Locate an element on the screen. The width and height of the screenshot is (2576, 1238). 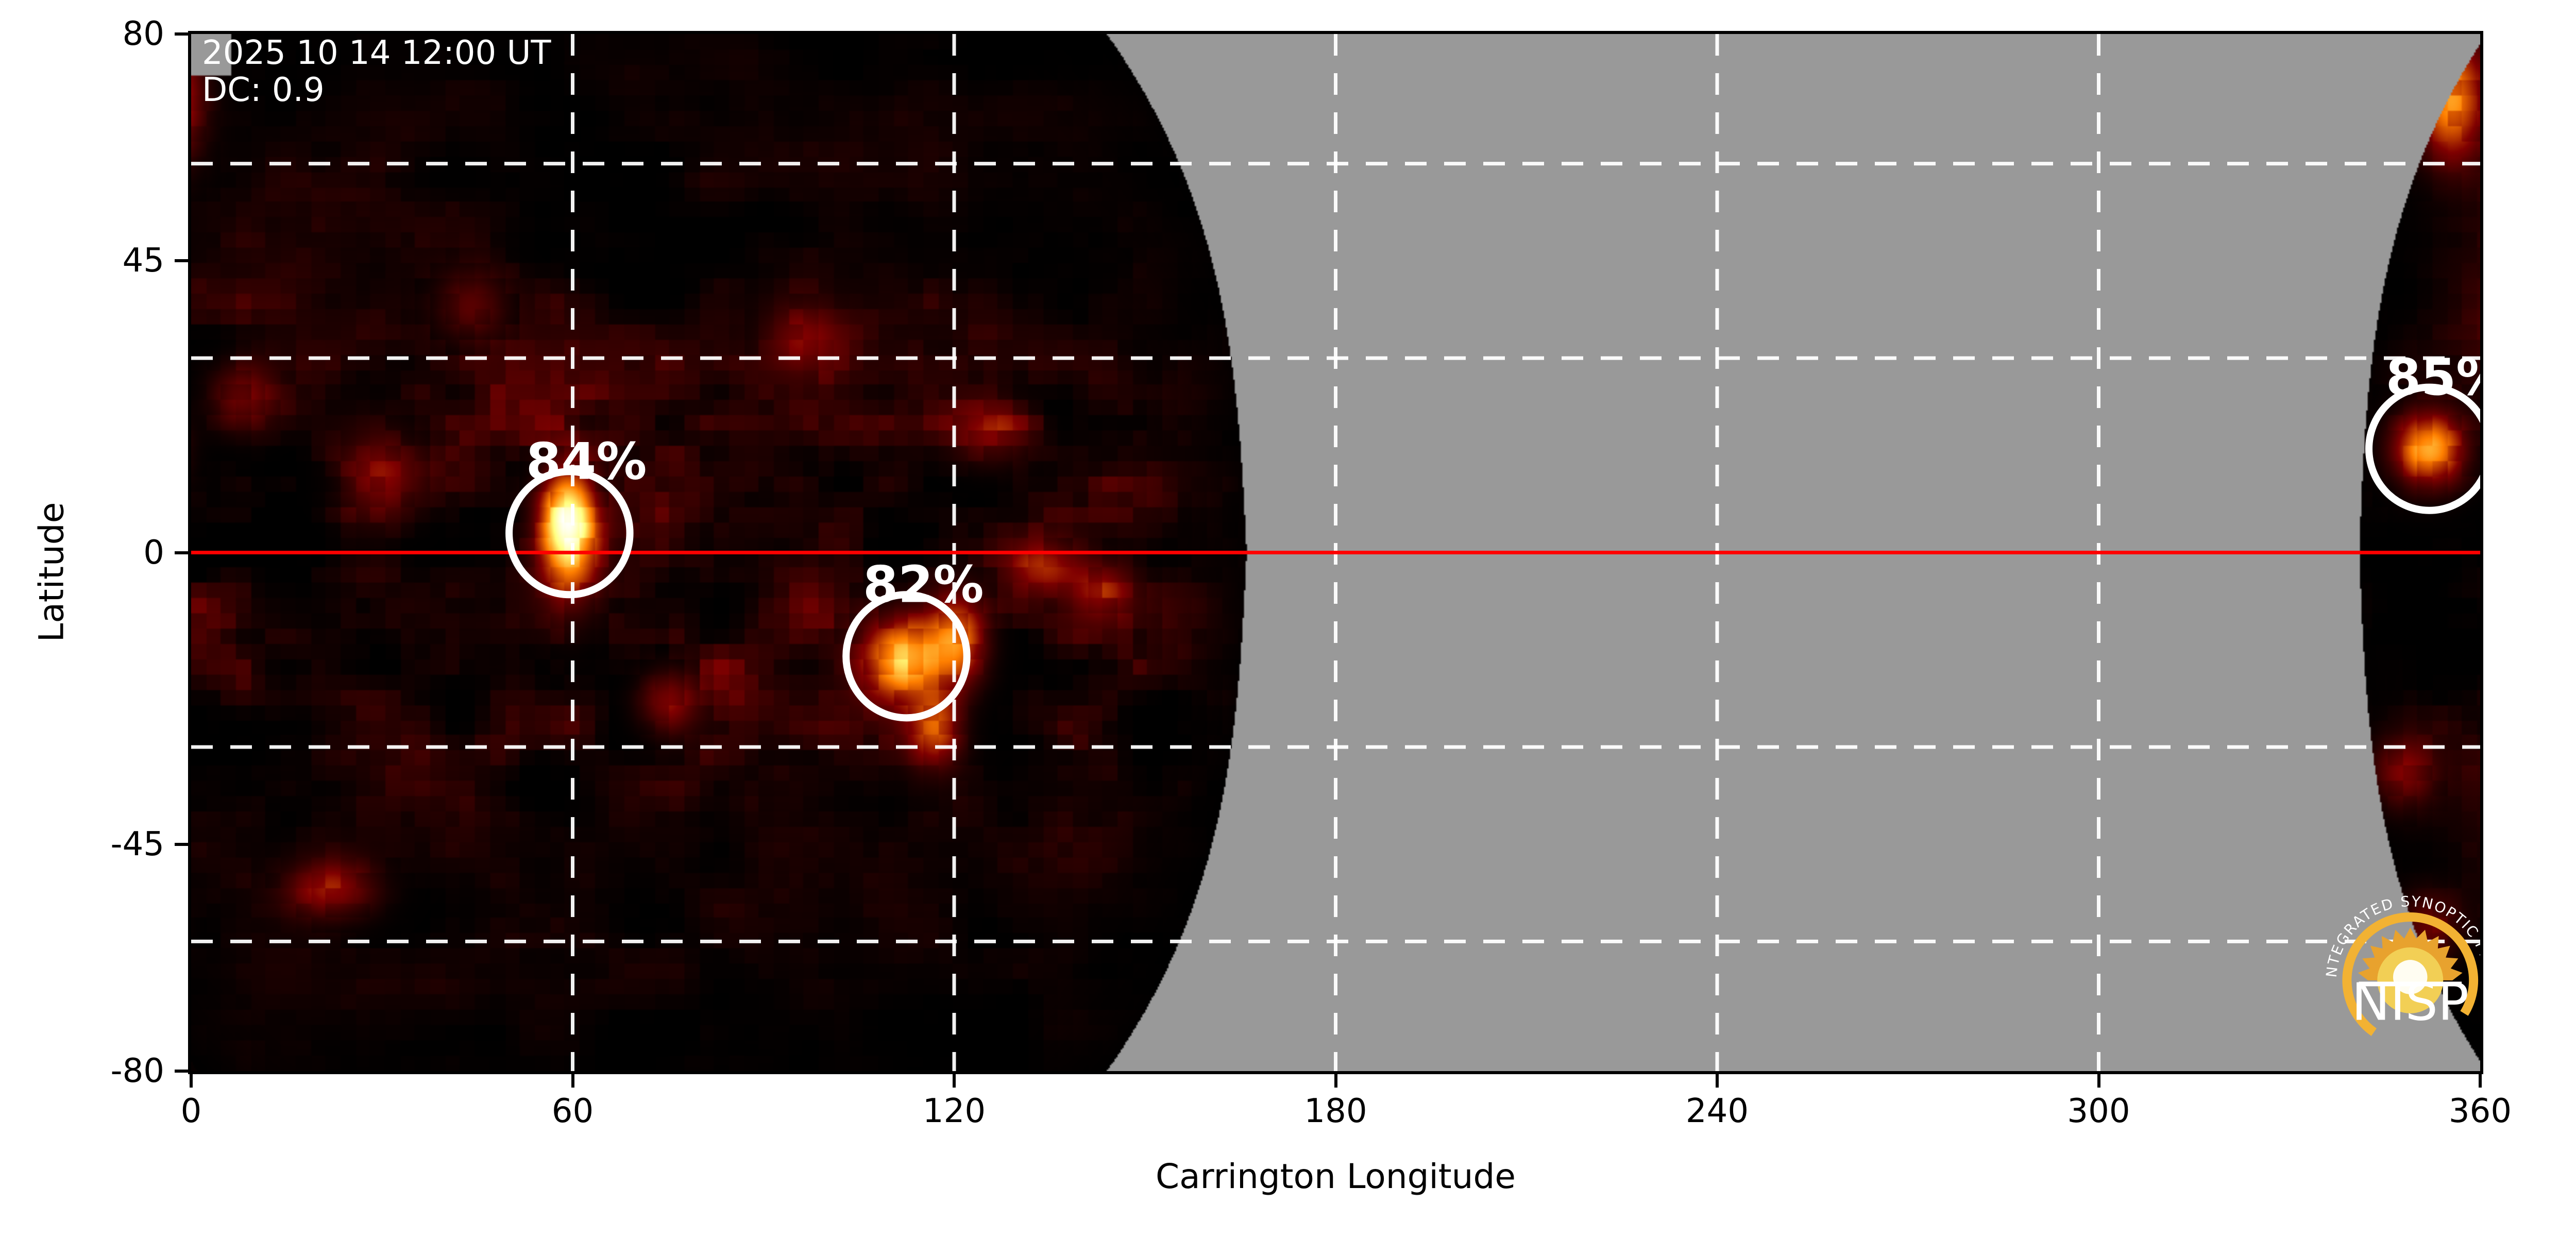
y-tick-label--80: -80 is located at coordinates (137, 1071).